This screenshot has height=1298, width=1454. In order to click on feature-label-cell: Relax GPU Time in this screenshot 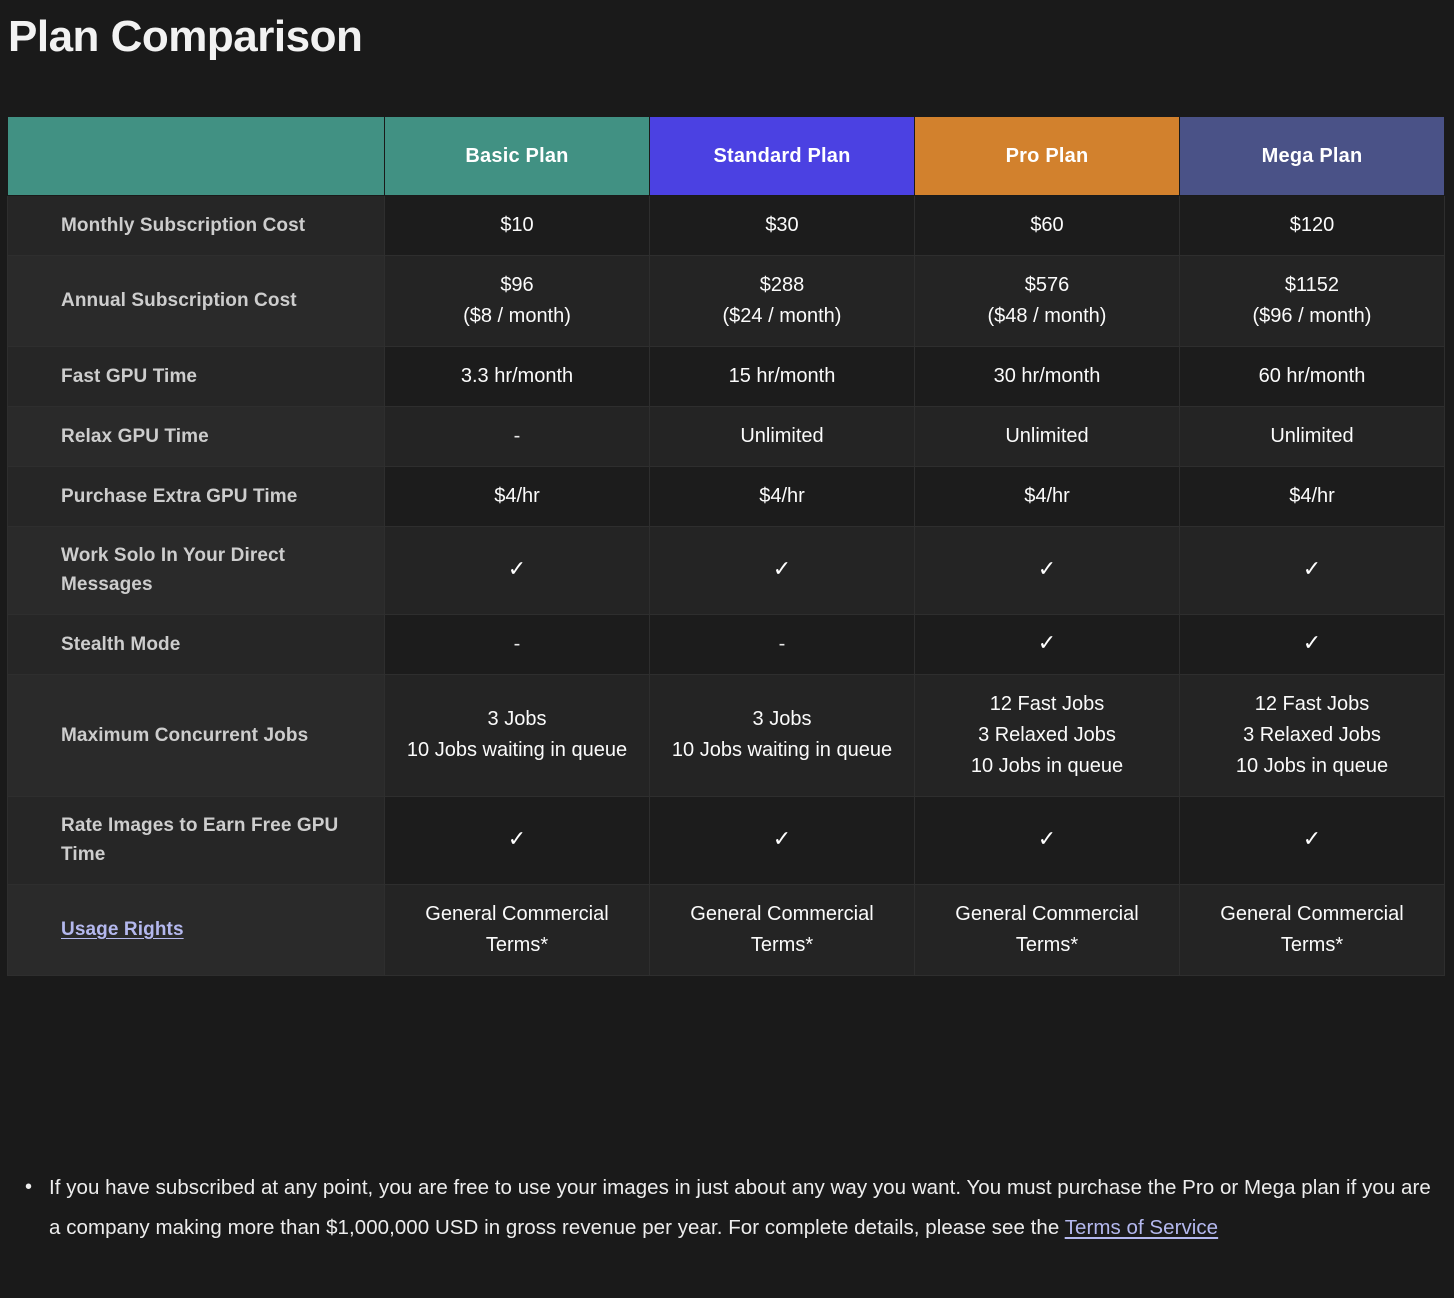, I will do `click(196, 436)`.